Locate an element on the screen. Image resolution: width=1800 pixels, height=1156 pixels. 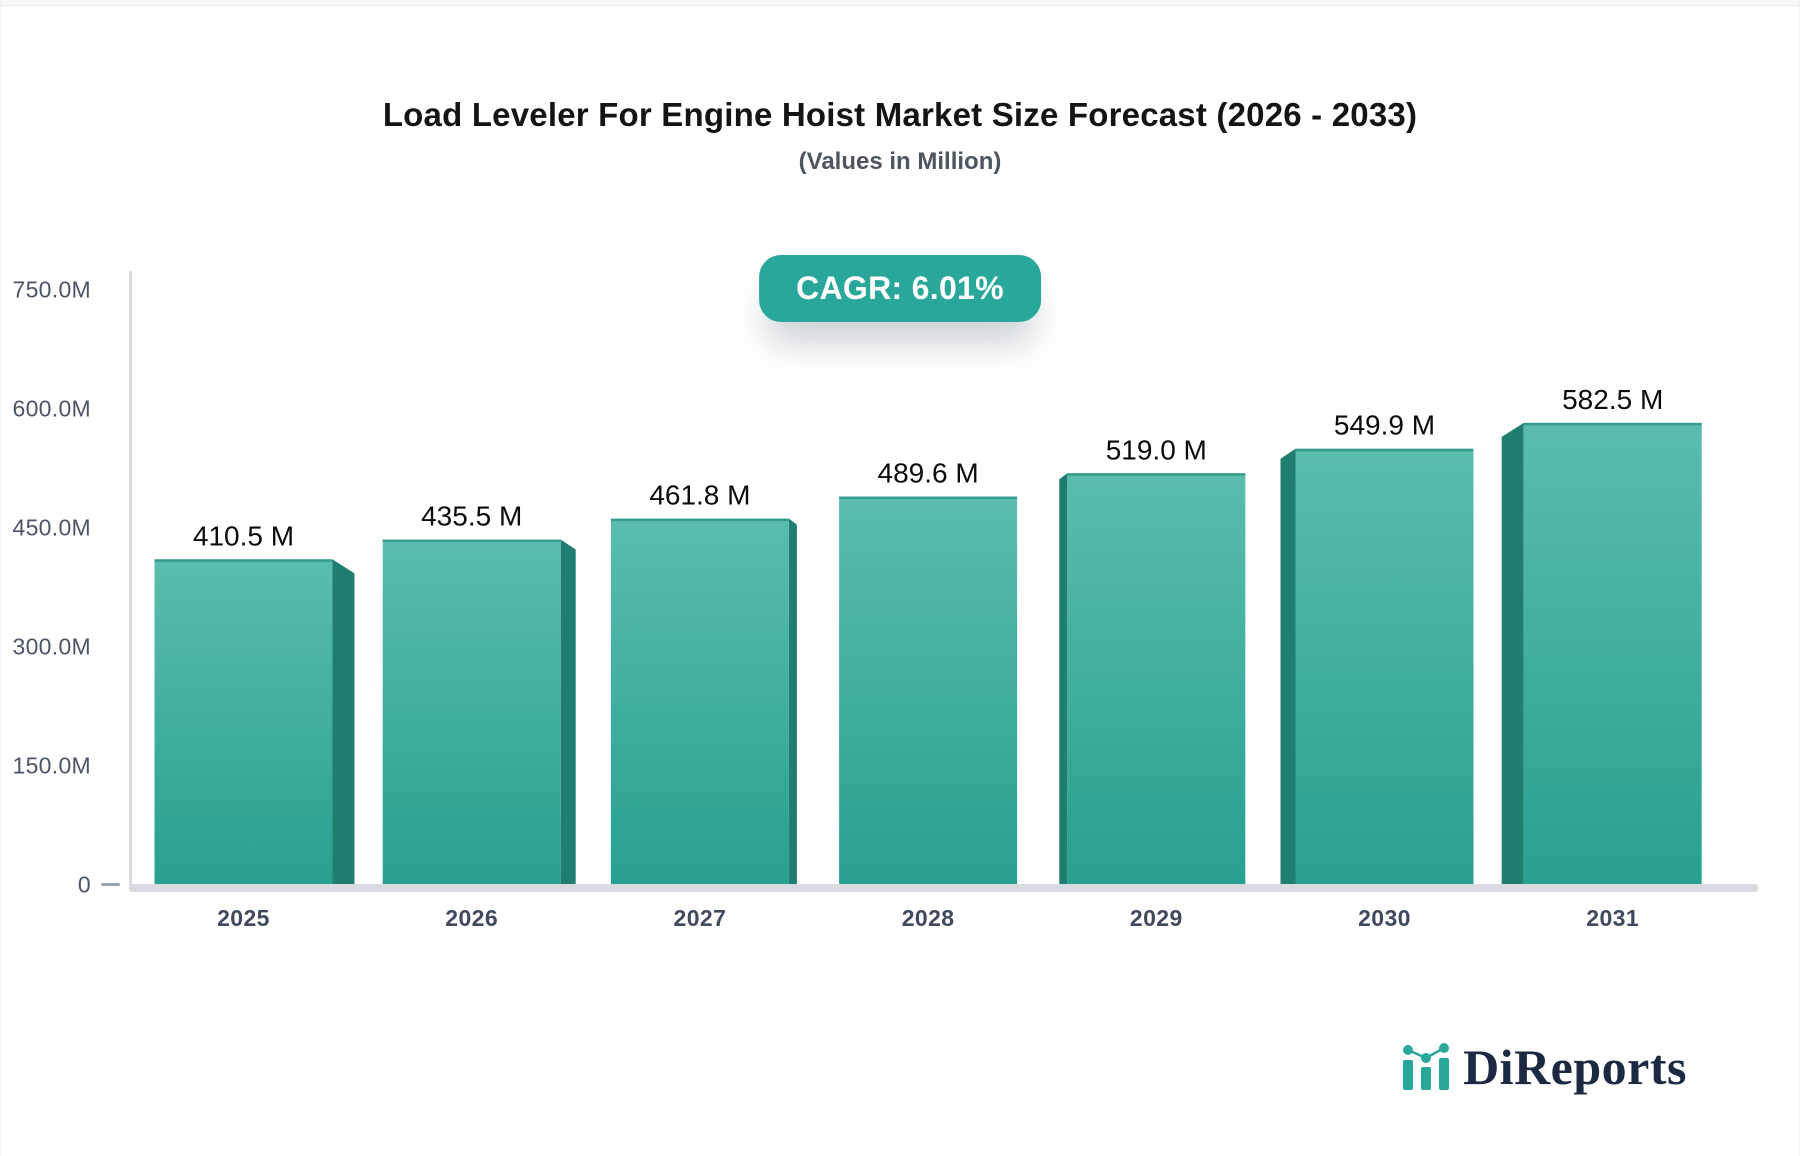
brand-logo-text: DiReports is located at coordinates (1575, 1067).